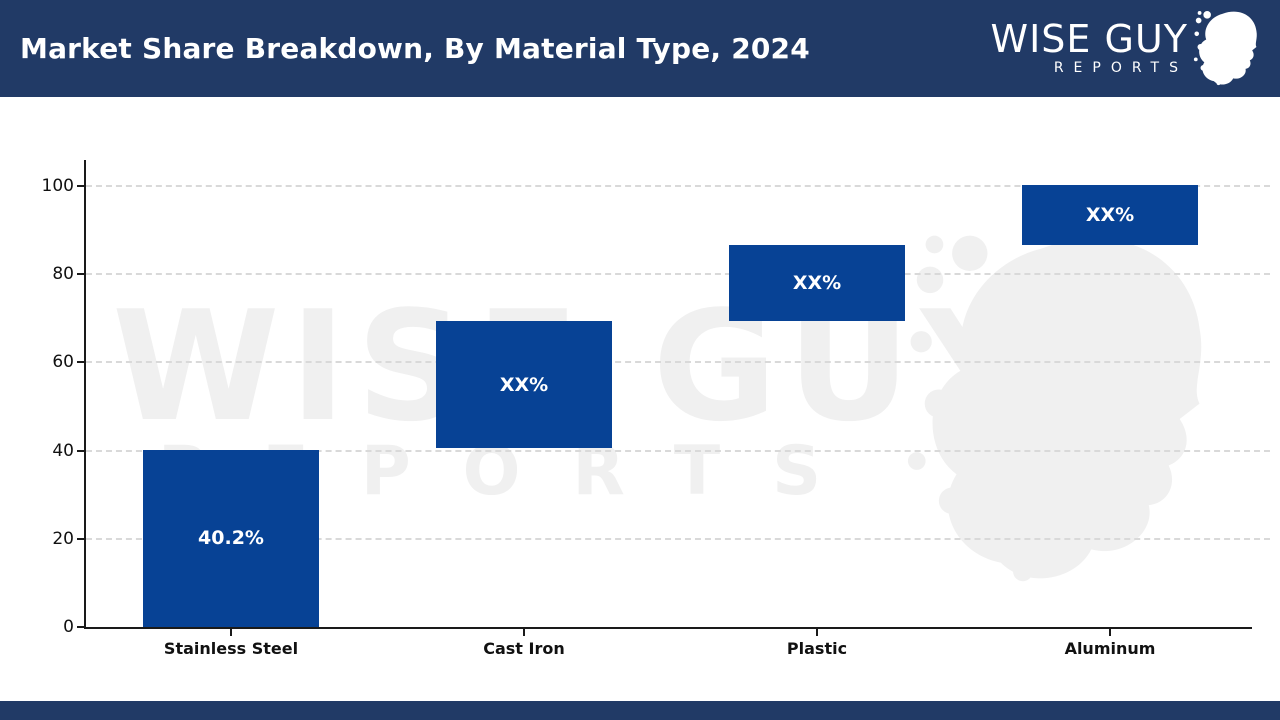 The image size is (1280, 720). I want to click on y-axis-spine, so click(85, 394).